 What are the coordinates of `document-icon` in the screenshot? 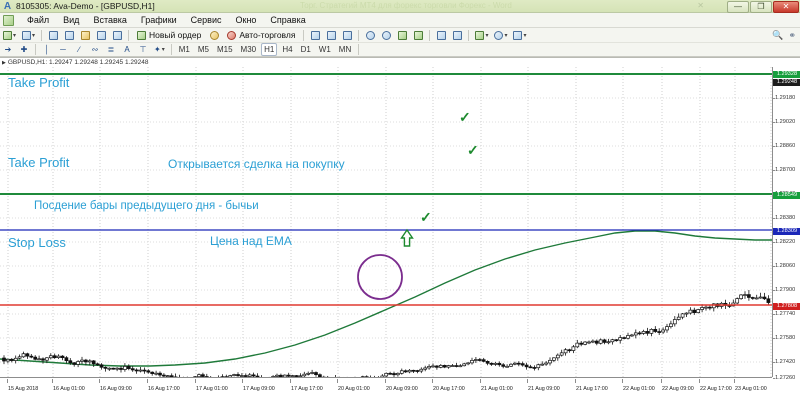 It's located at (8, 20).